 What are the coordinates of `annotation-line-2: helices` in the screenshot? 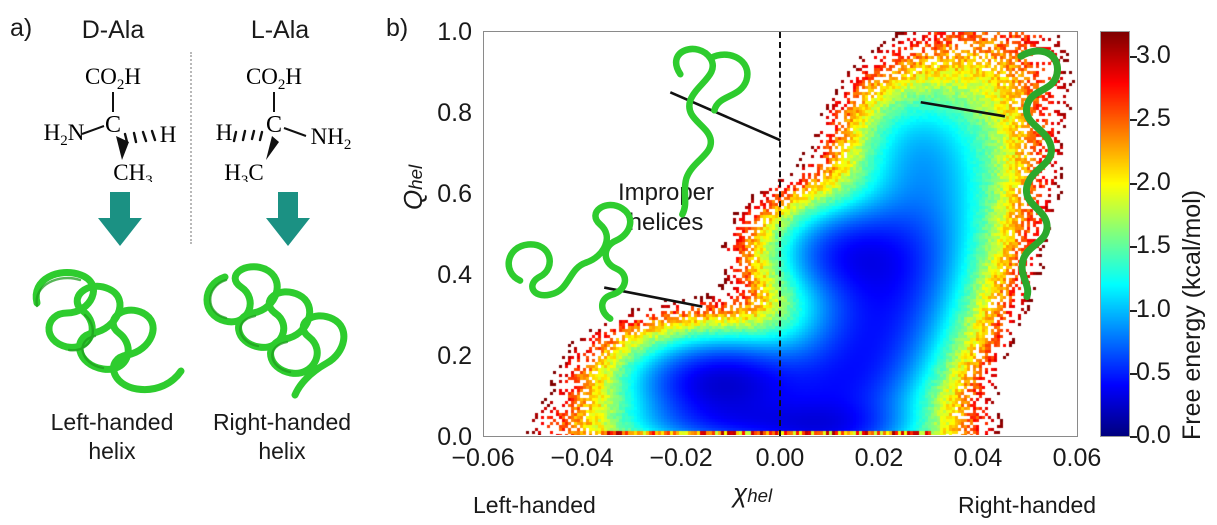 It's located at (666, 222).